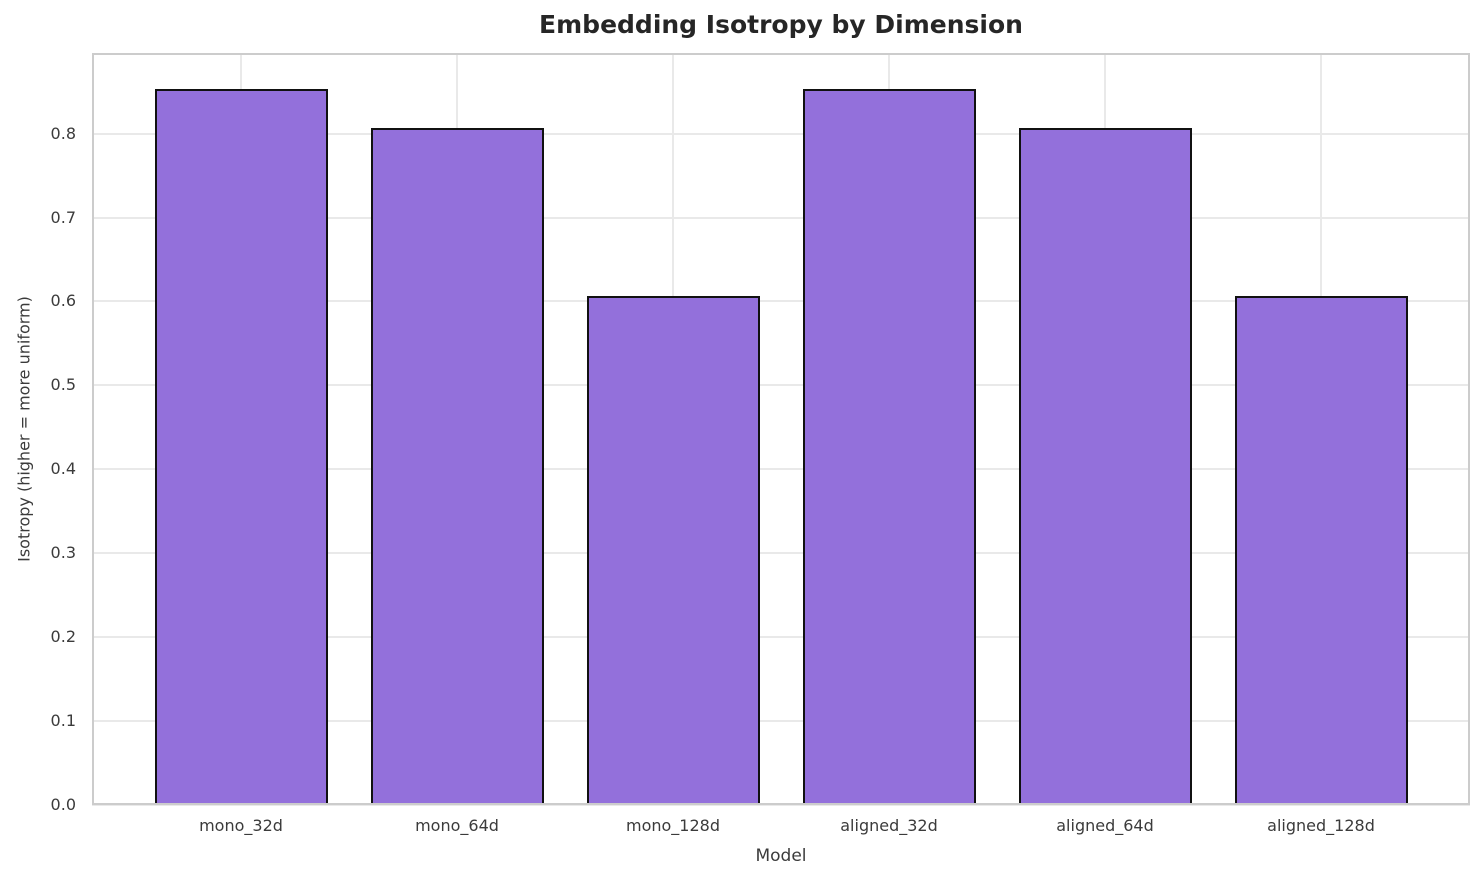 The width and height of the screenshot is (1484, 885). What do you see at coordinates (889, 825) in the screenshot?
I see `x-tick-label: aligned_32d` at bounding box center [889, 825].